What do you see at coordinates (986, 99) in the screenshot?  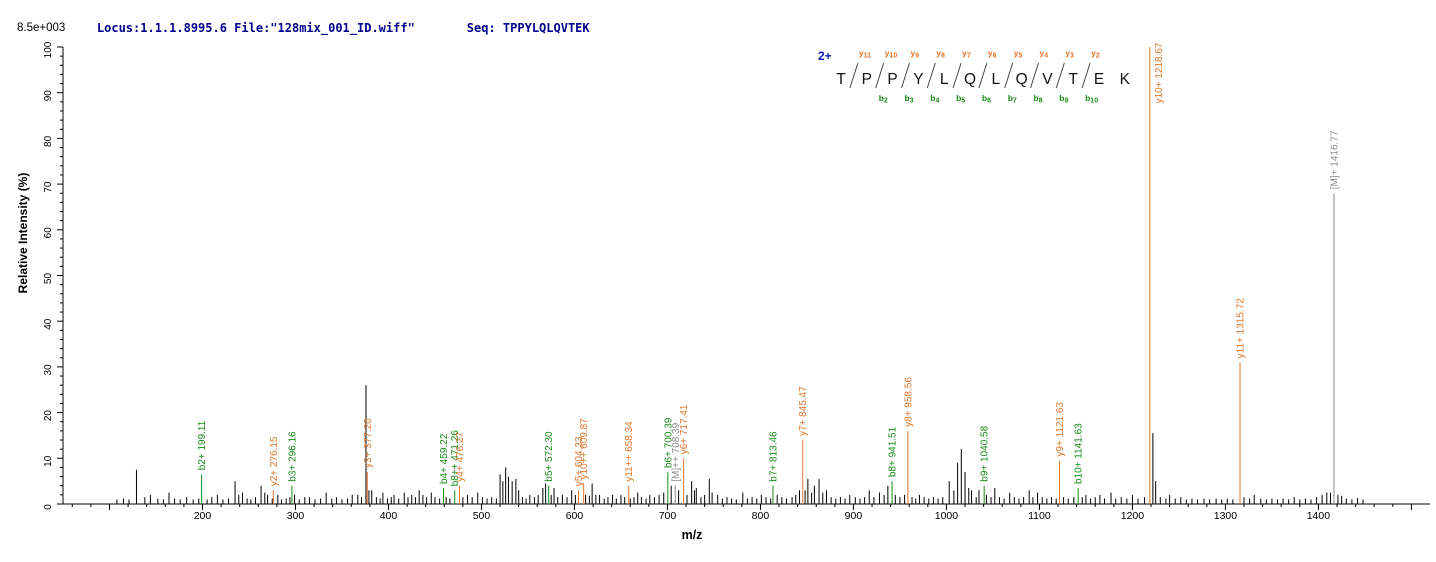 I see `b-ion-label: b6` at bounding box center [986, 99].